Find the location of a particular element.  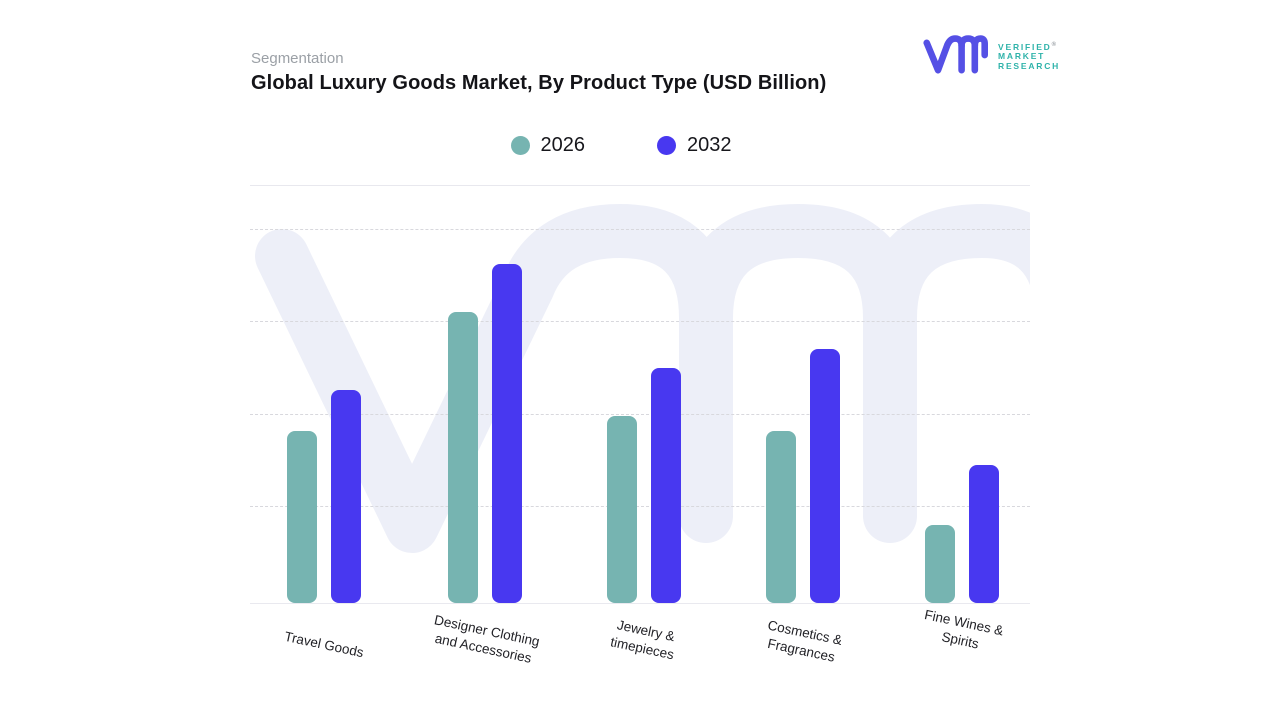

brand-logo: VERIFIED® MARKET RESEARCH is located at coordinates (991, 56).